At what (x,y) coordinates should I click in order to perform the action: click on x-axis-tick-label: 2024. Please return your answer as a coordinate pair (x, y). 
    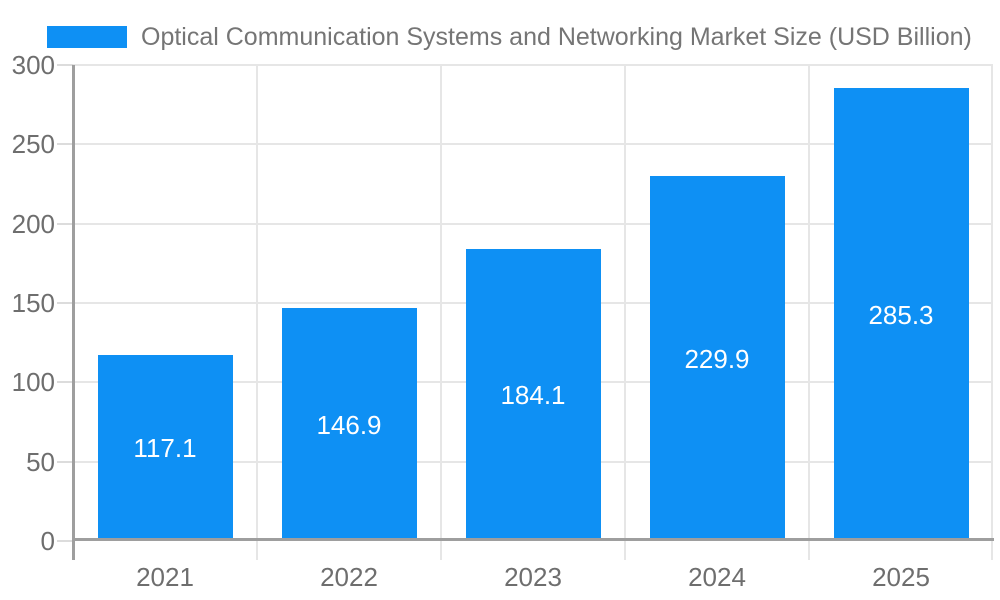
    Looking at the image, I should click on (717, 577).